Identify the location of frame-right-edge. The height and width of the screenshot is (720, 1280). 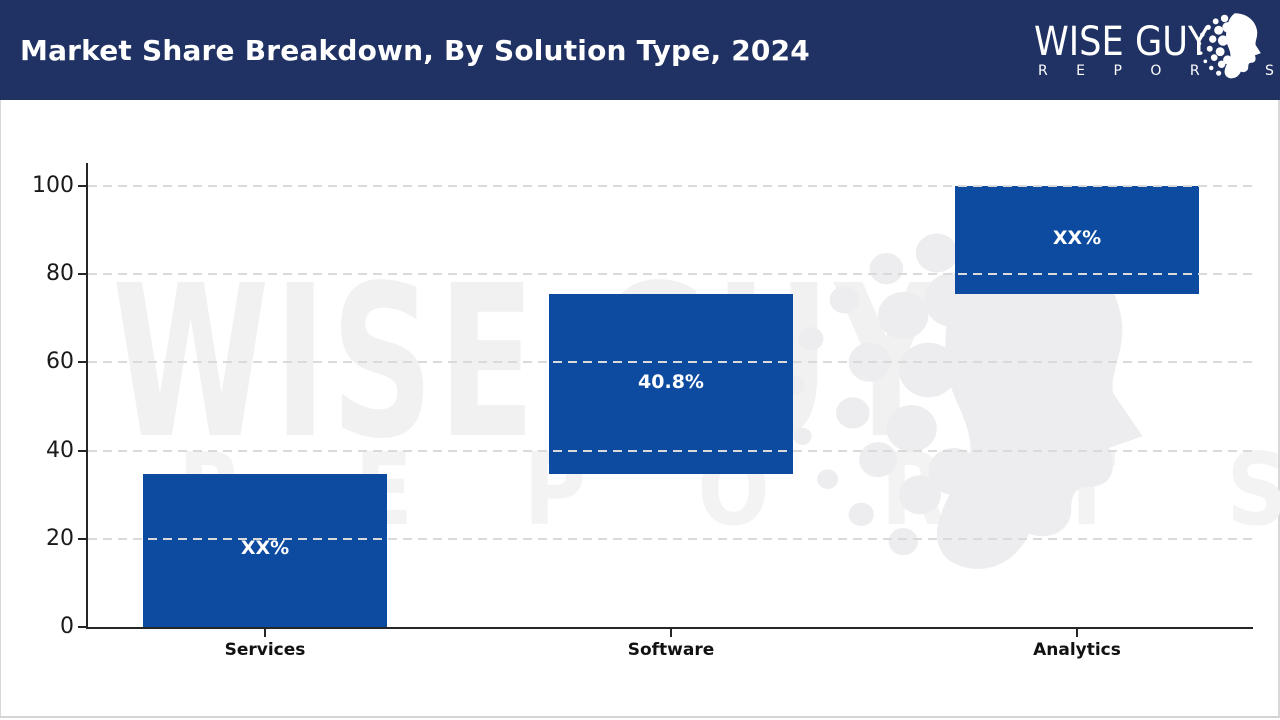
(1279, 409).